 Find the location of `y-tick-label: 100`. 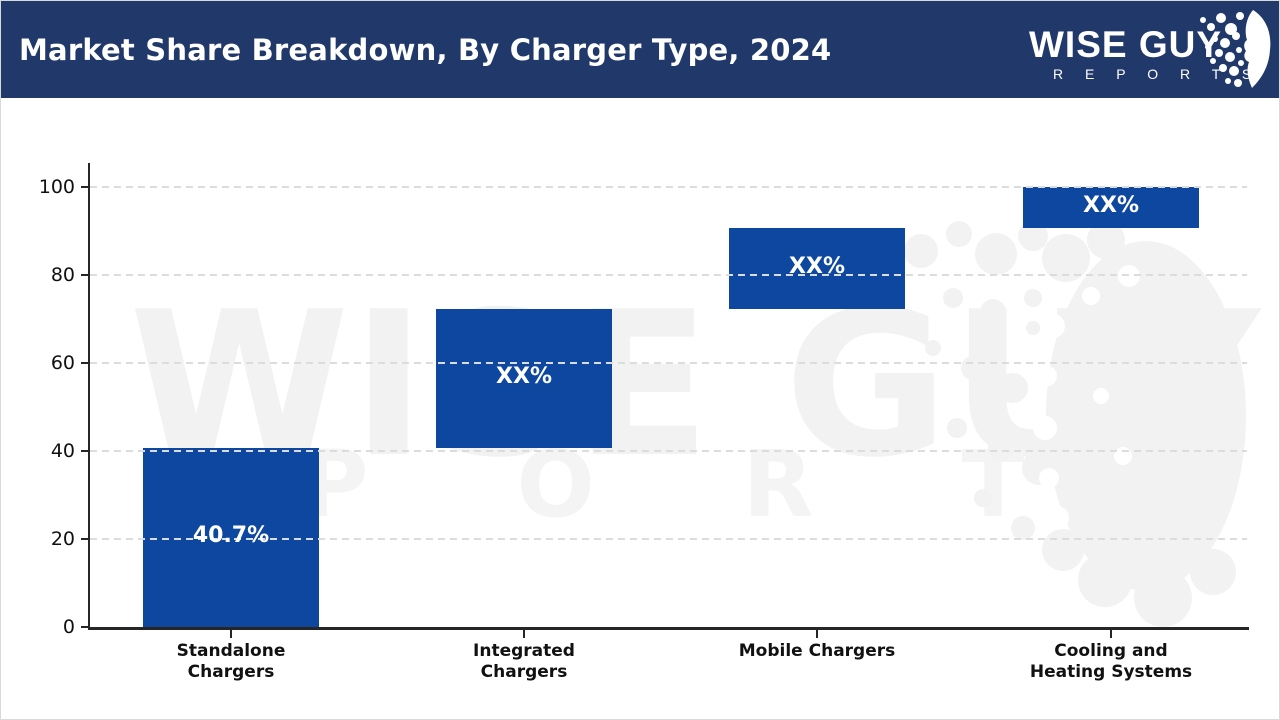

y-tick-label: 100 is located at coordinates (56, 187).